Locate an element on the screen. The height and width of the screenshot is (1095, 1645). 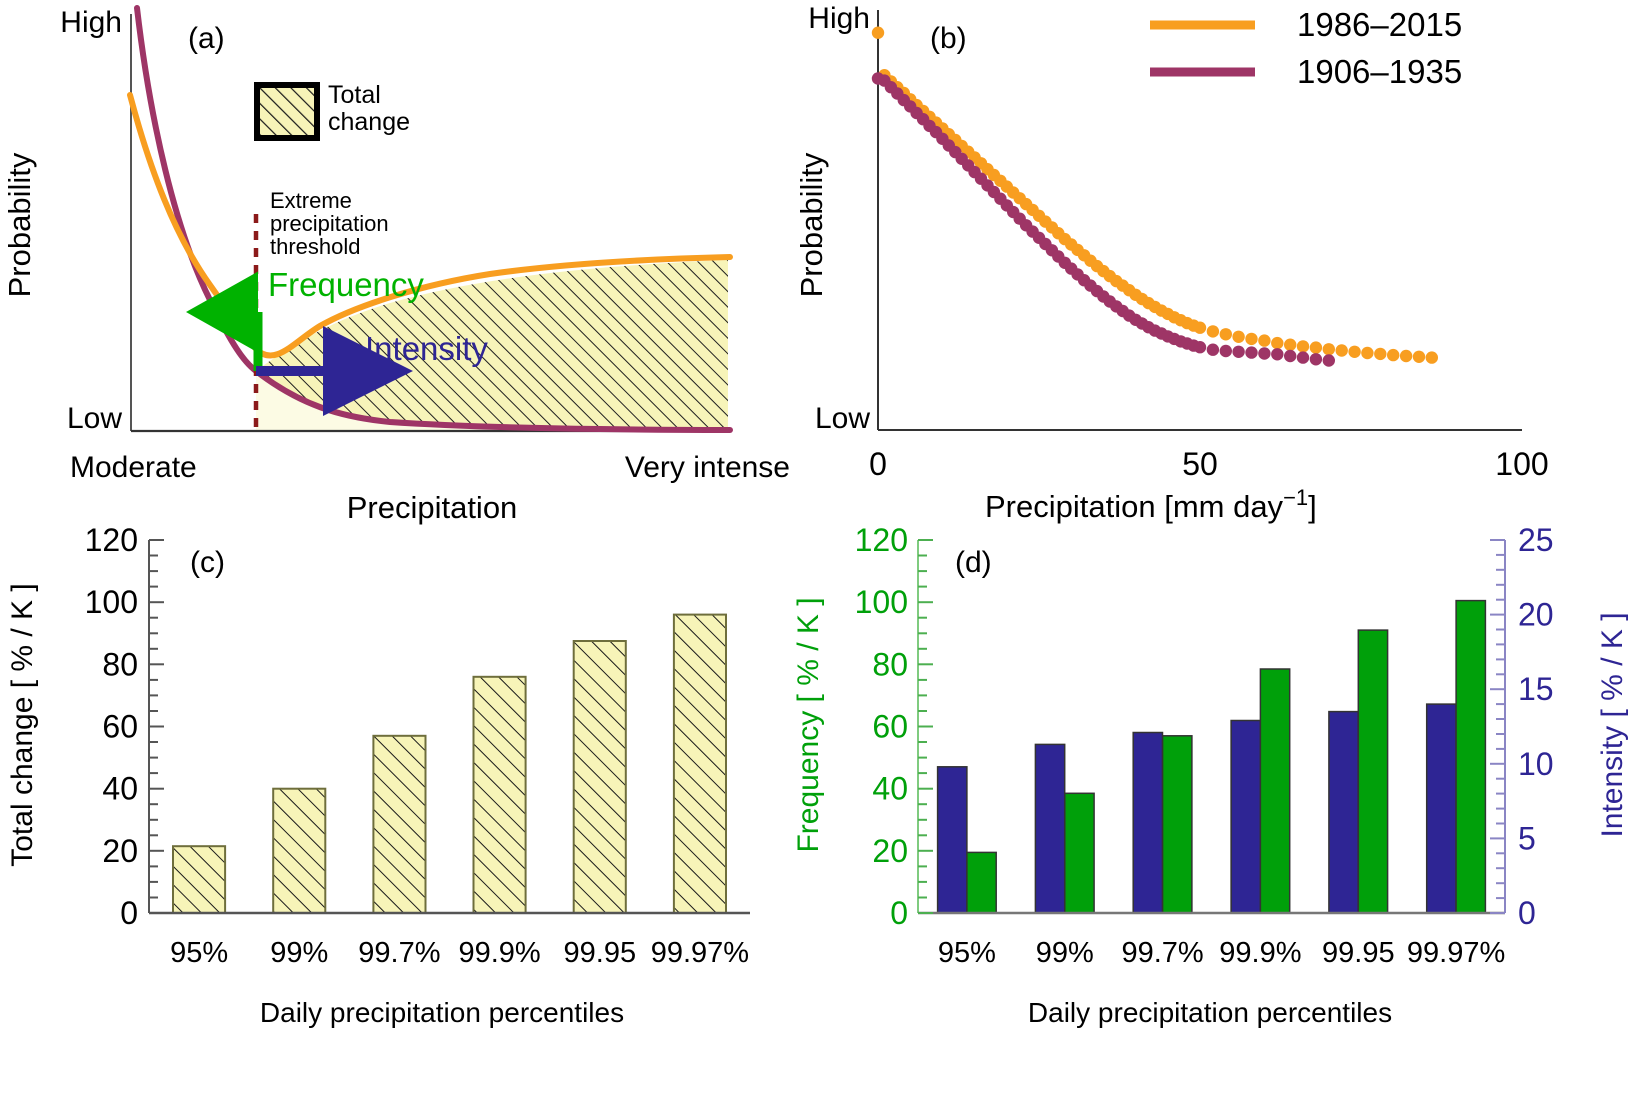
left-y-tick-label: 80 is located at coordinates (890, 664).